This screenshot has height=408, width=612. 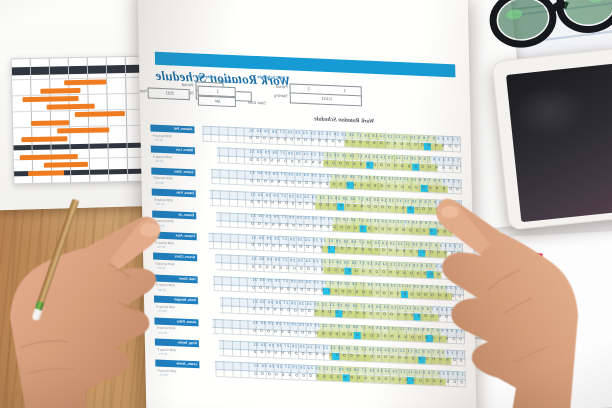 What do you see at coordinates (36, 315) in the screenshot?
I see `pencil-eraser` at bounding box center [36, 315].